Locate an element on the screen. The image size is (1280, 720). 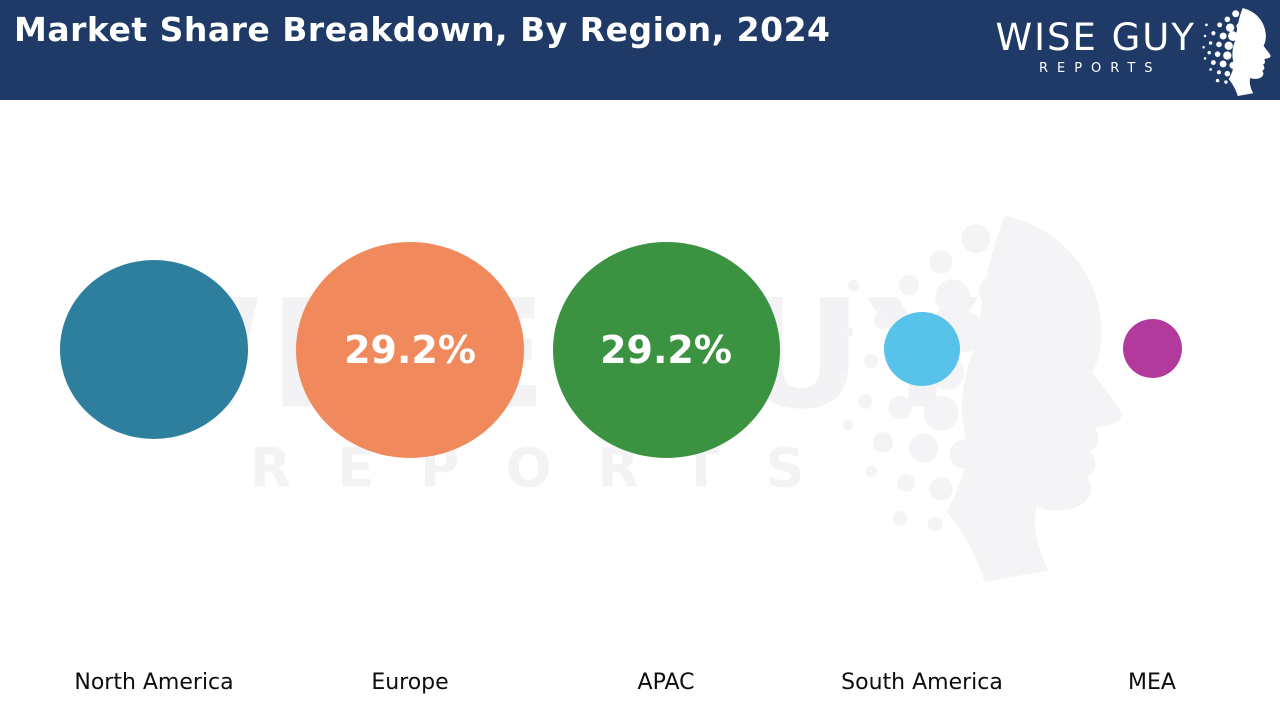
head-profile-icon is located at coordinates (1235, 50).